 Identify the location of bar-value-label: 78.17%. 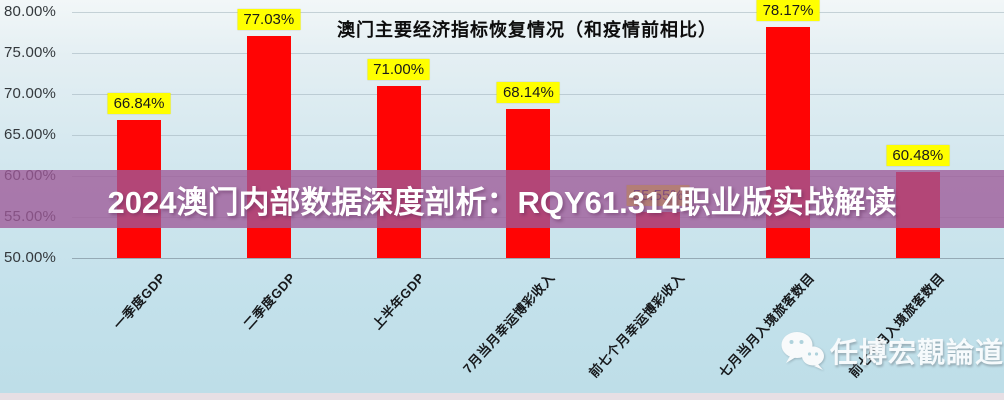
(788, 10).